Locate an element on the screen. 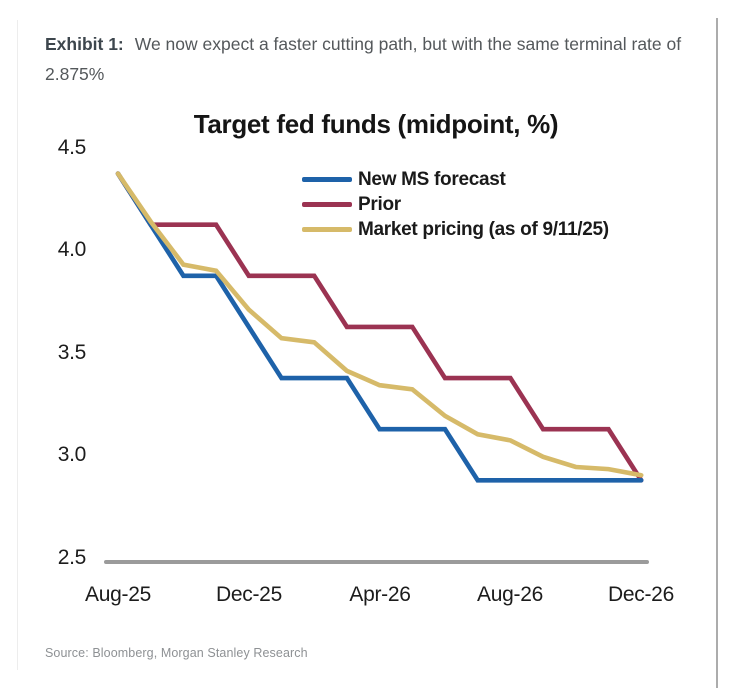  exhibit-label: Exhibit 1: is located at coordinates (84, 44).